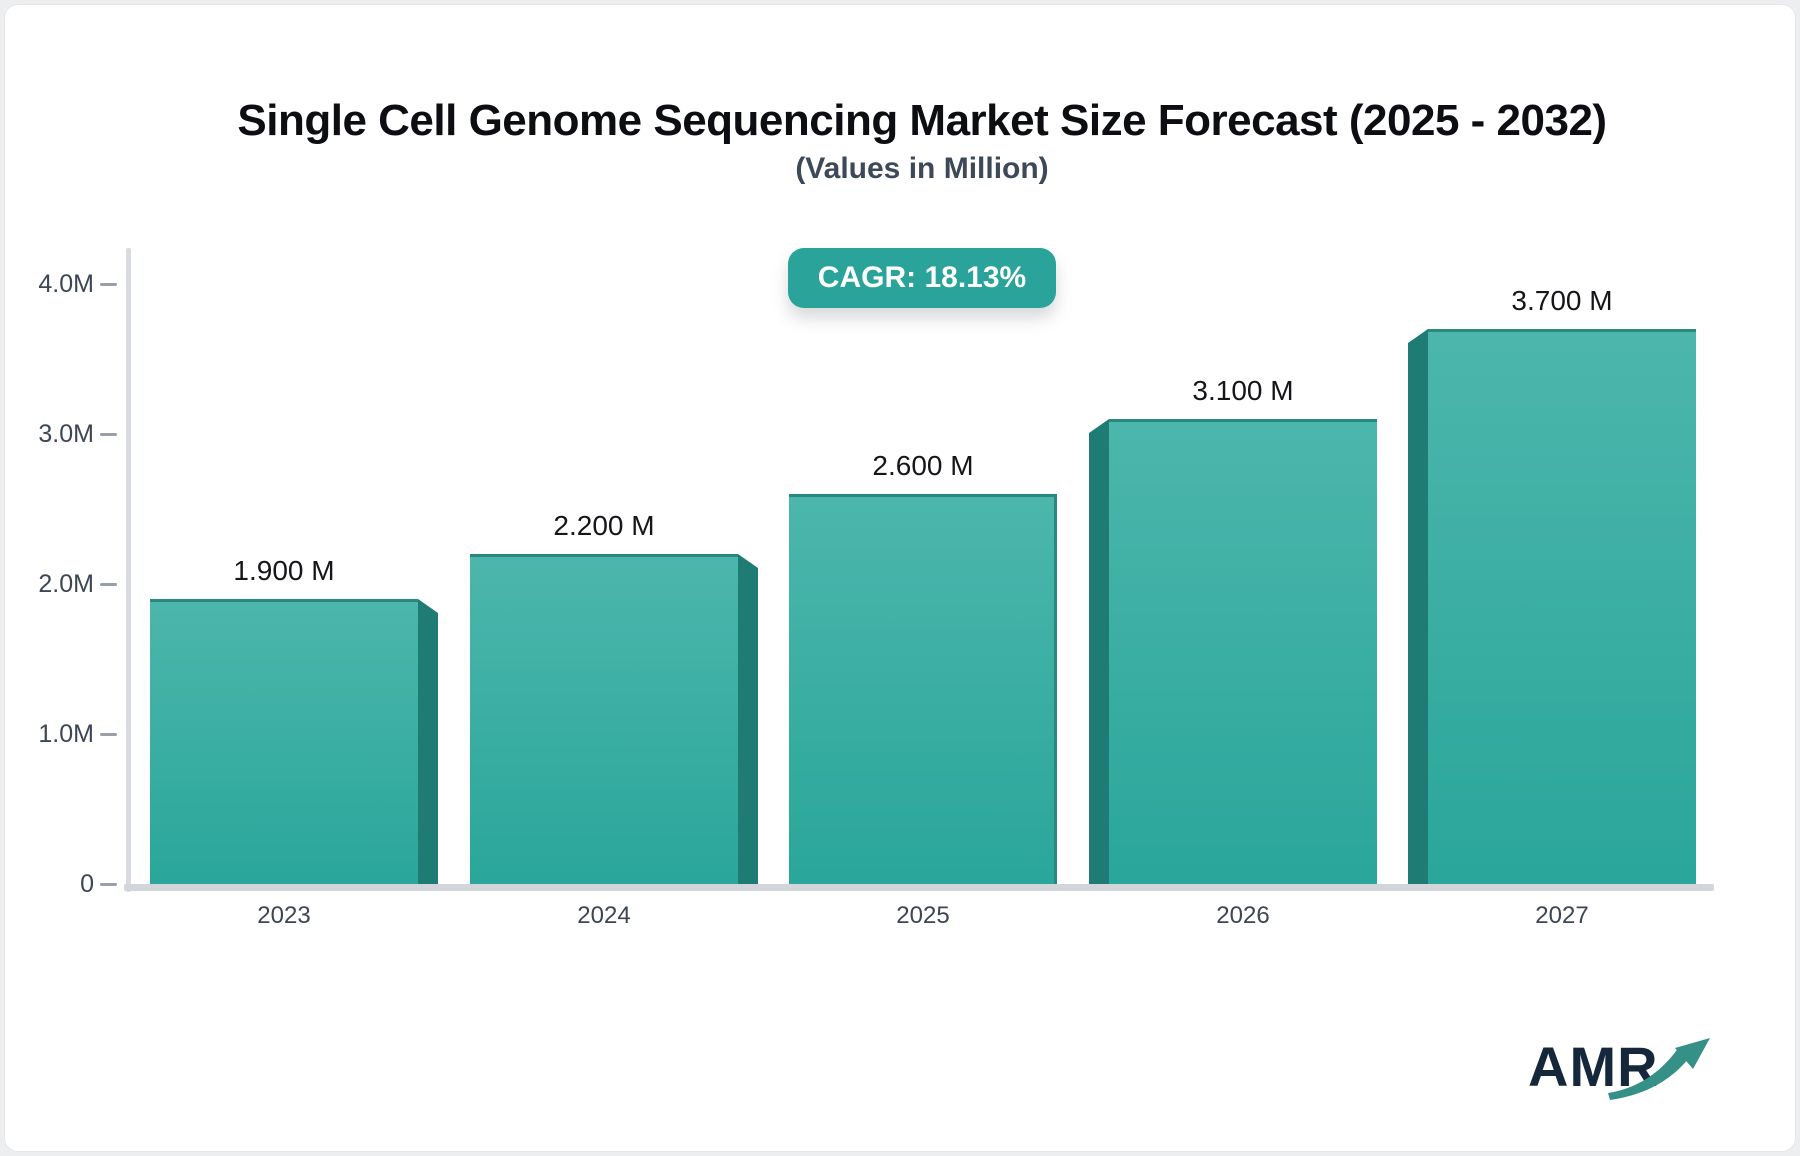 The width and height of the screenshot is (1800, 1156). I want to click on x-tick-label-2025: 2025, so click(923, 915).